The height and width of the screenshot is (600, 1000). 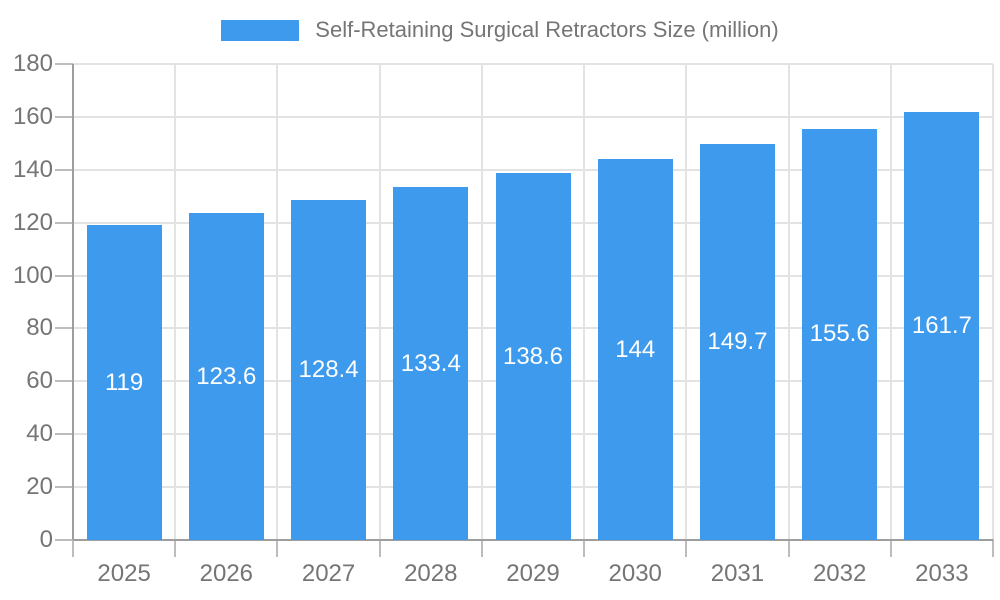 I want to click on bar-value-label: 155.6, so click(x=839, y=334).